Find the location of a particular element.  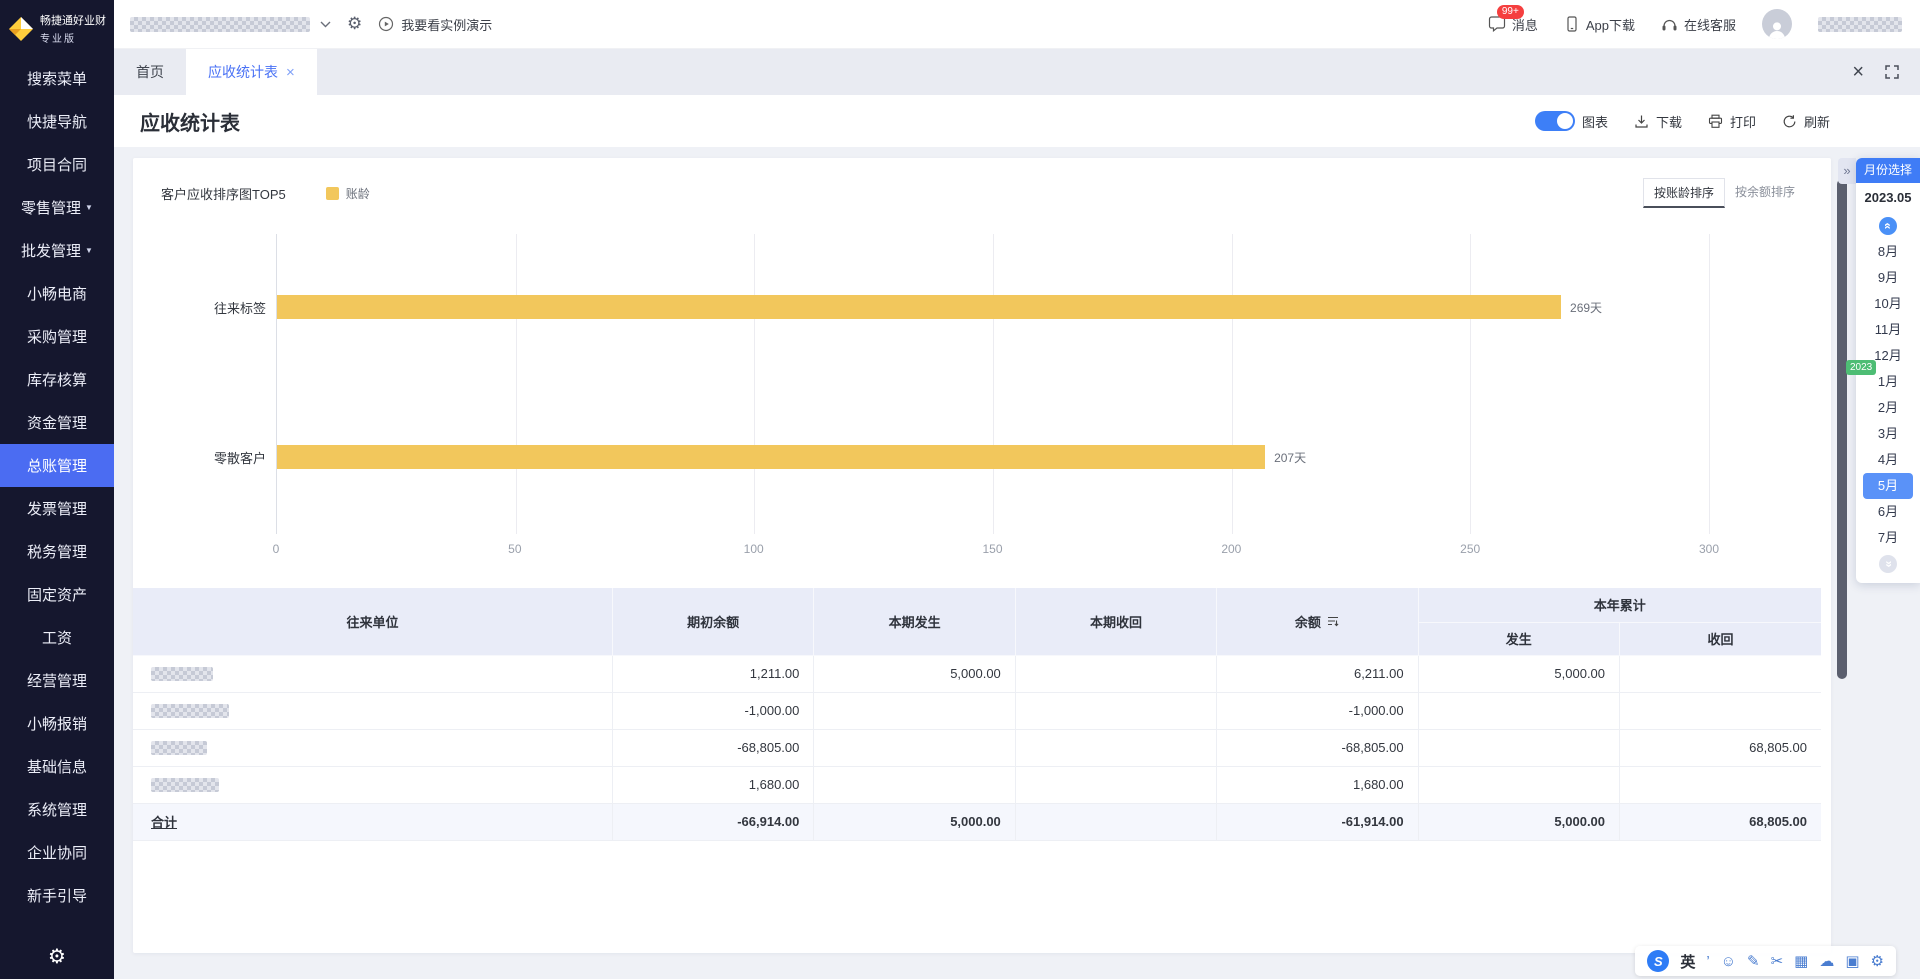

sidebar-item: 库存核算 is located at coordinates (57, 379).